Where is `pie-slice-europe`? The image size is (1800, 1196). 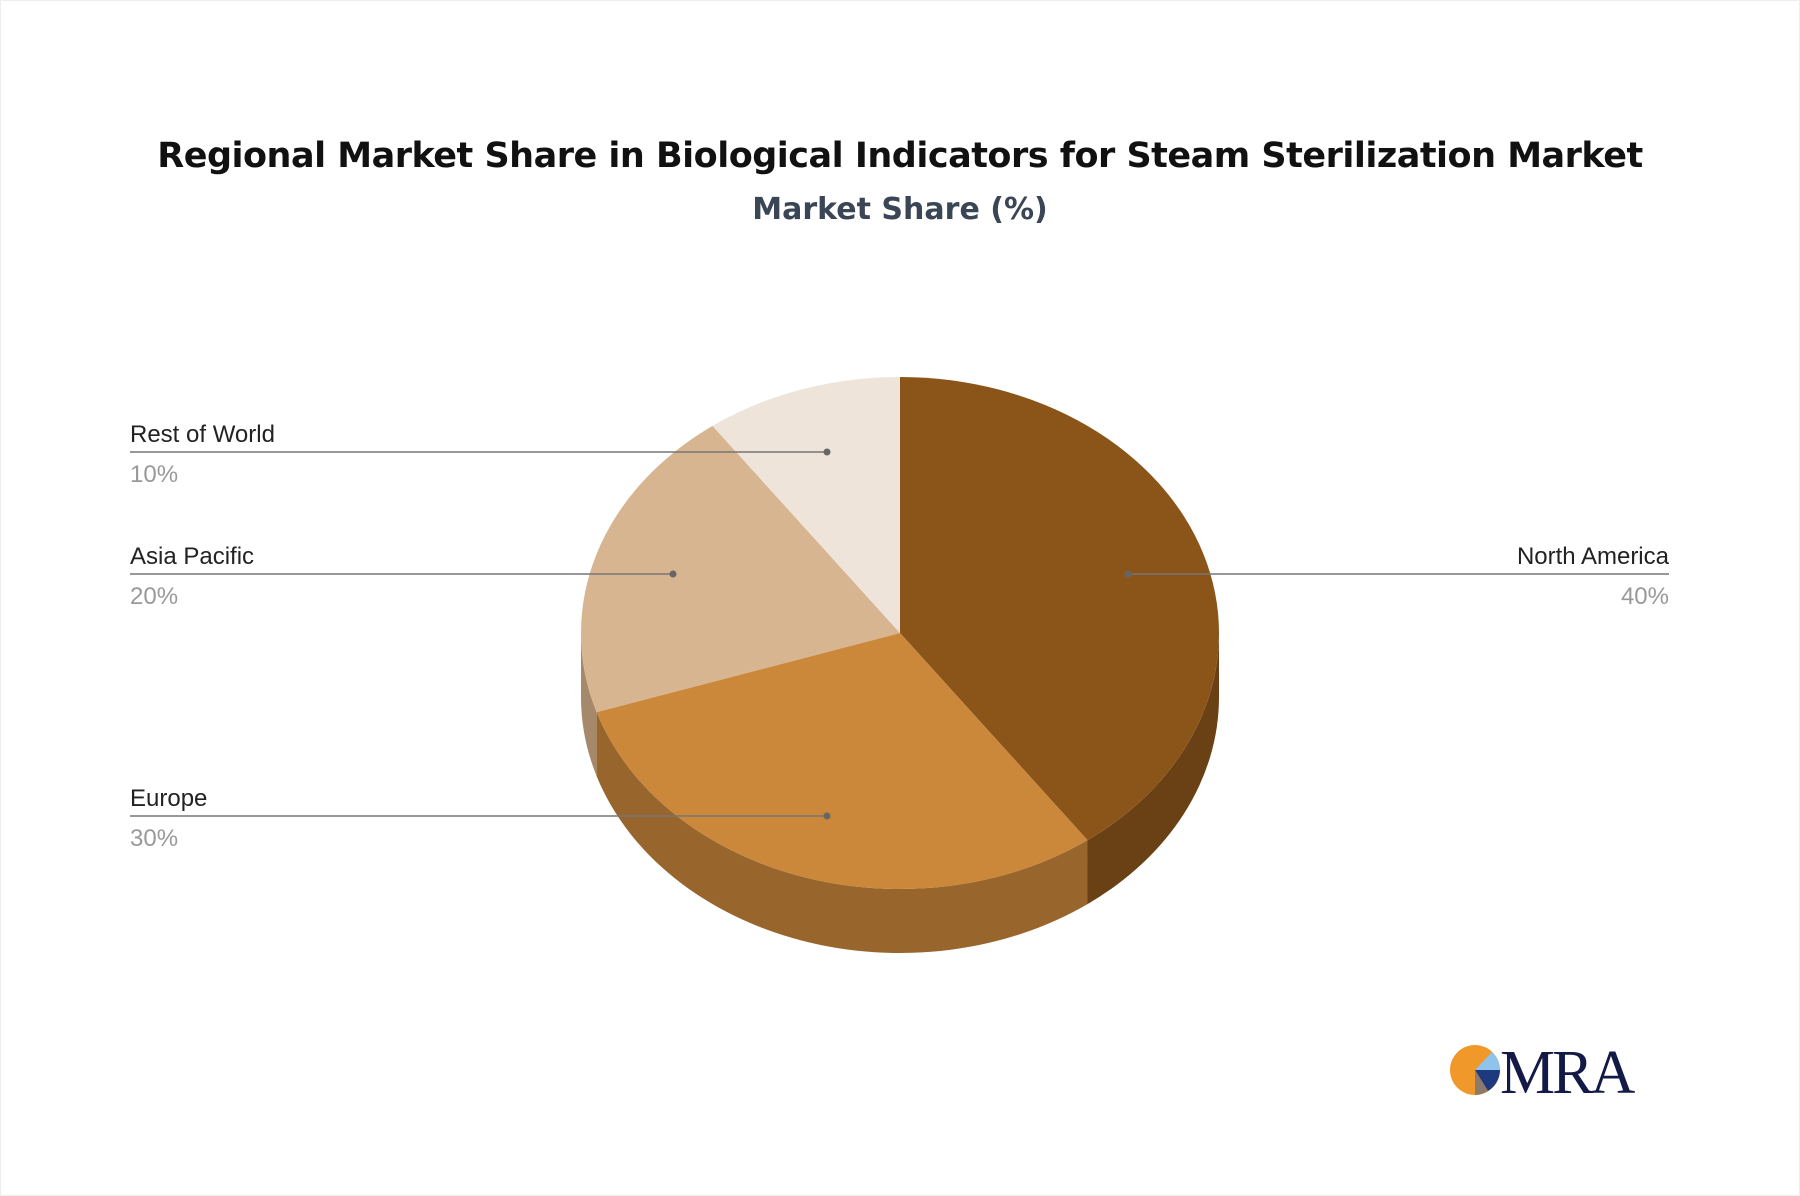
pie-slice-europe is located at coordinates (842, 761).